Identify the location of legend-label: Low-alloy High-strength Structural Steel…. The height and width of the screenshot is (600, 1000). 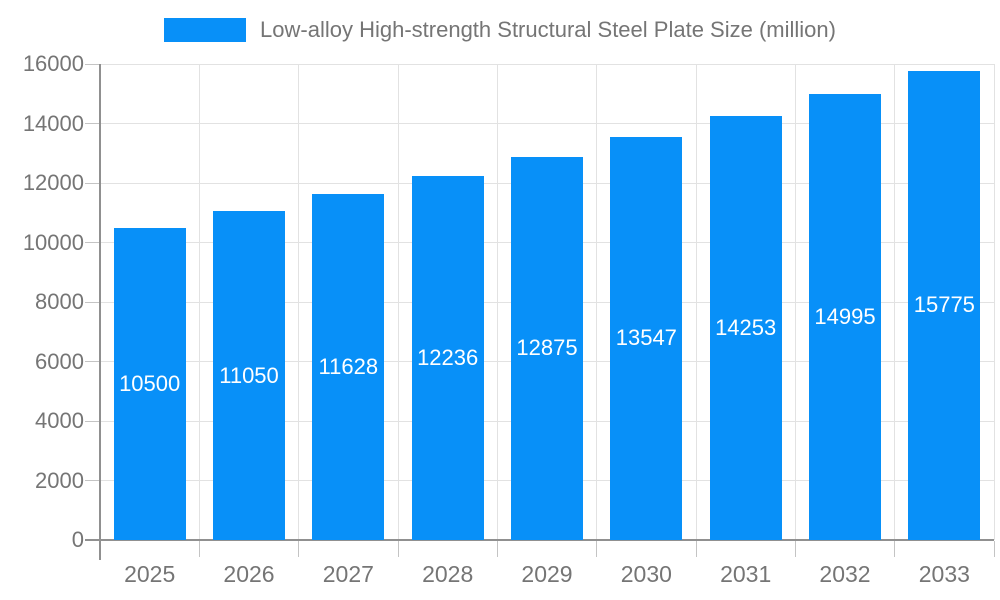
(548, 29).